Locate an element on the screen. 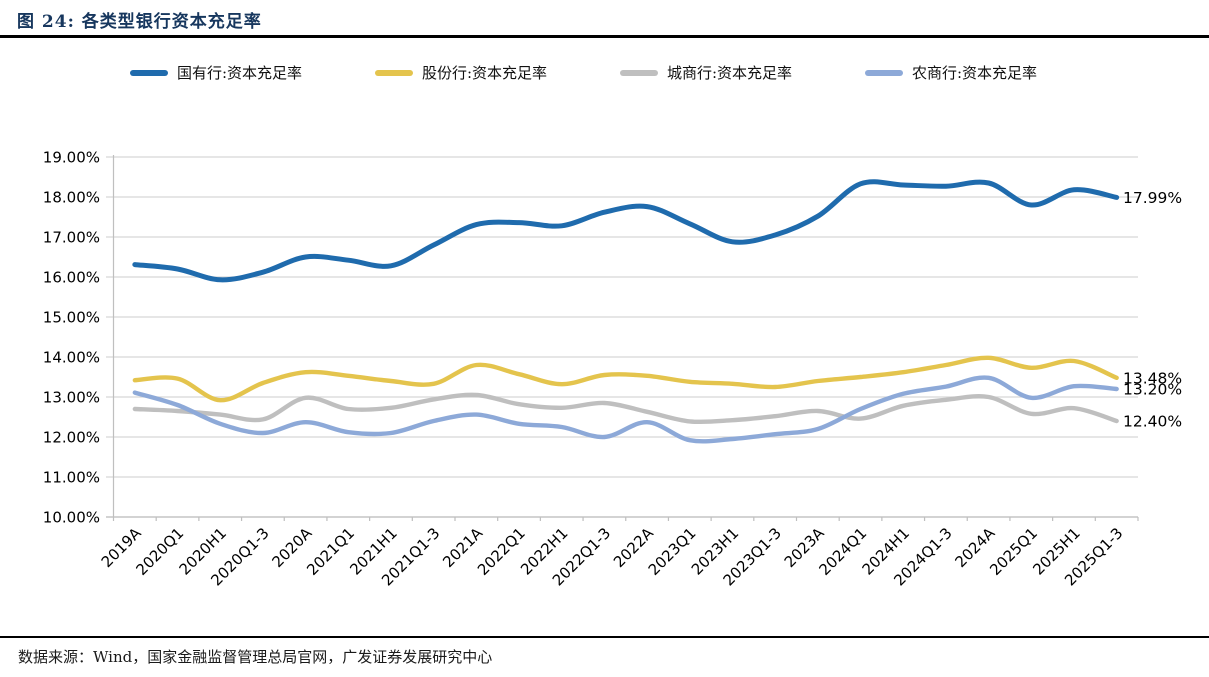 The width and height of the screenshot is (1209, 677). y-axis-tick-label: 13.00% is located at coordinates (71, 398).